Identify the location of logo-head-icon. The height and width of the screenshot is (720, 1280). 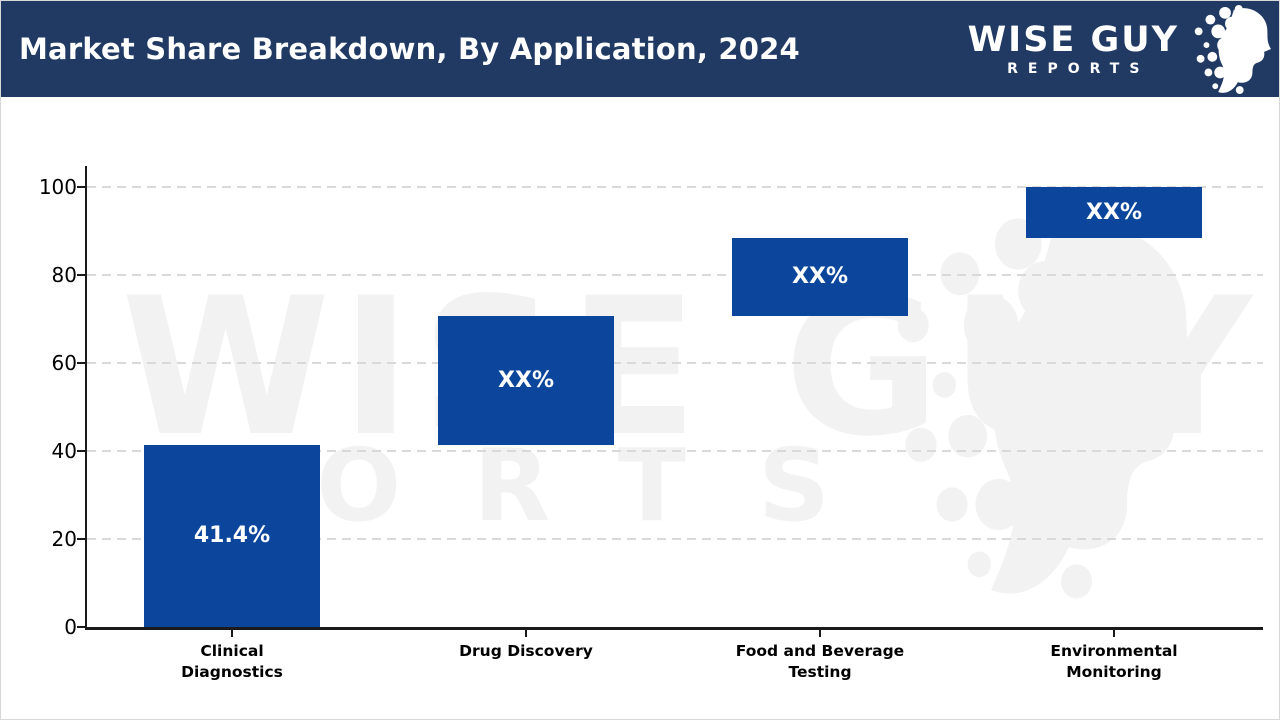
(1232, 49).